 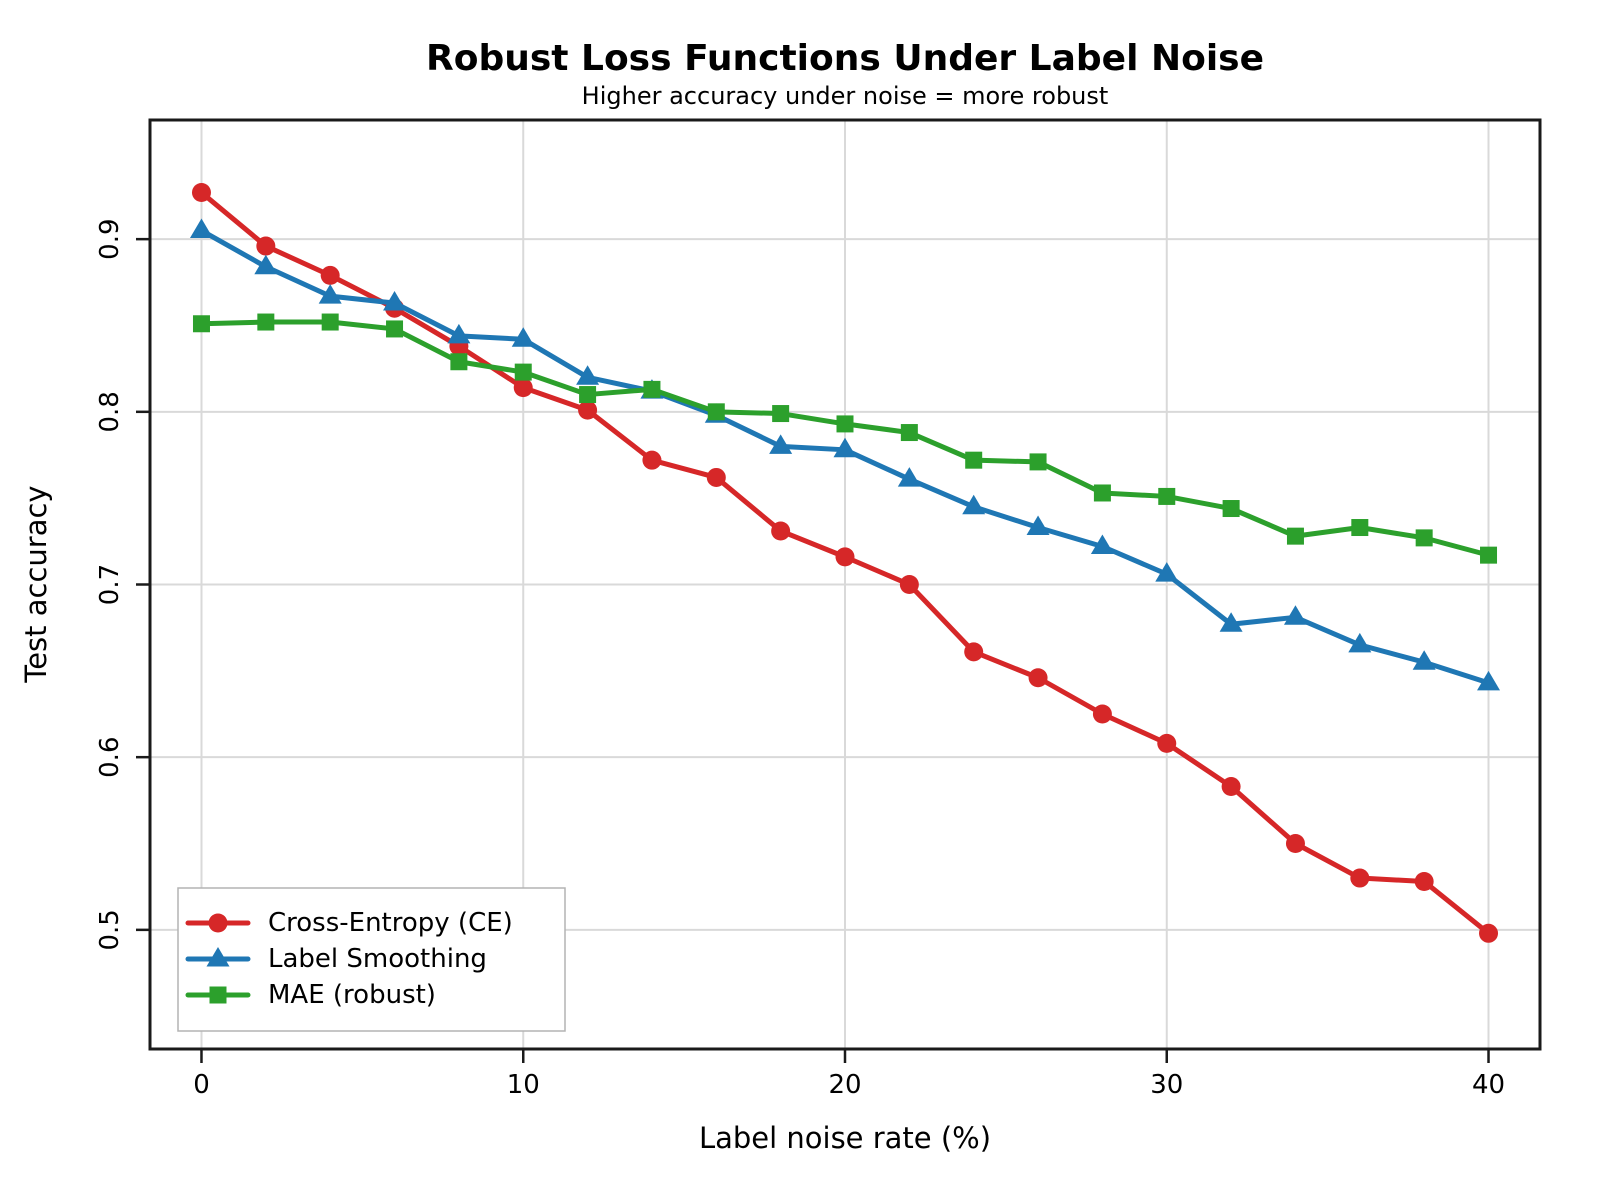 What do you see at coordinates (218, 995) in the screenshot?
I see `legend-swatch-marker-mae-robust` at bounding box center [218, 995].